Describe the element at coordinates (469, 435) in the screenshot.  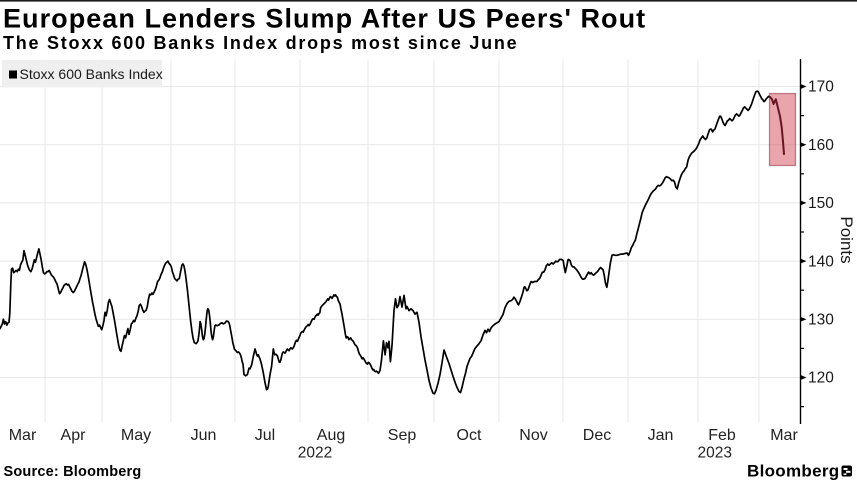
I see `svg-text: Oct` at that location.